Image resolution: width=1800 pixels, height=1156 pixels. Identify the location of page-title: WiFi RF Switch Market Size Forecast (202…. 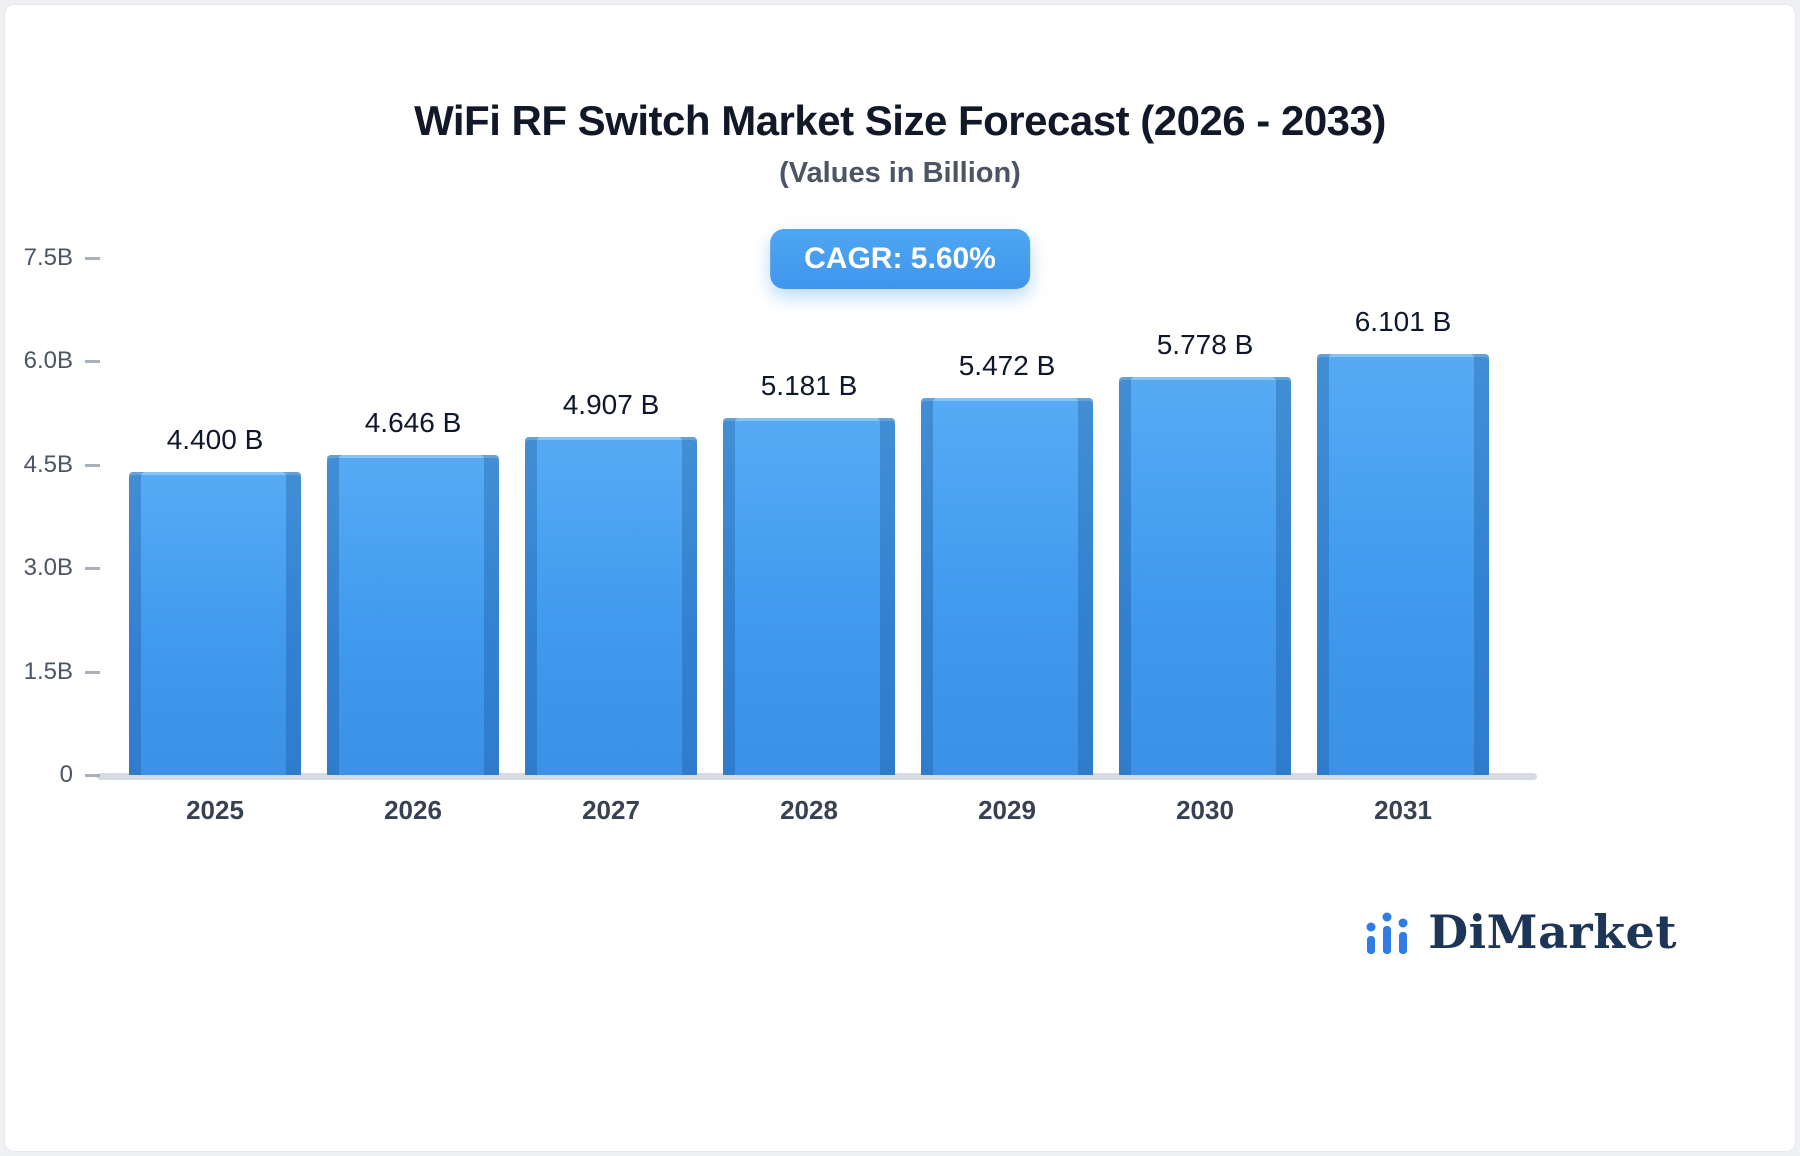
(900, 120).